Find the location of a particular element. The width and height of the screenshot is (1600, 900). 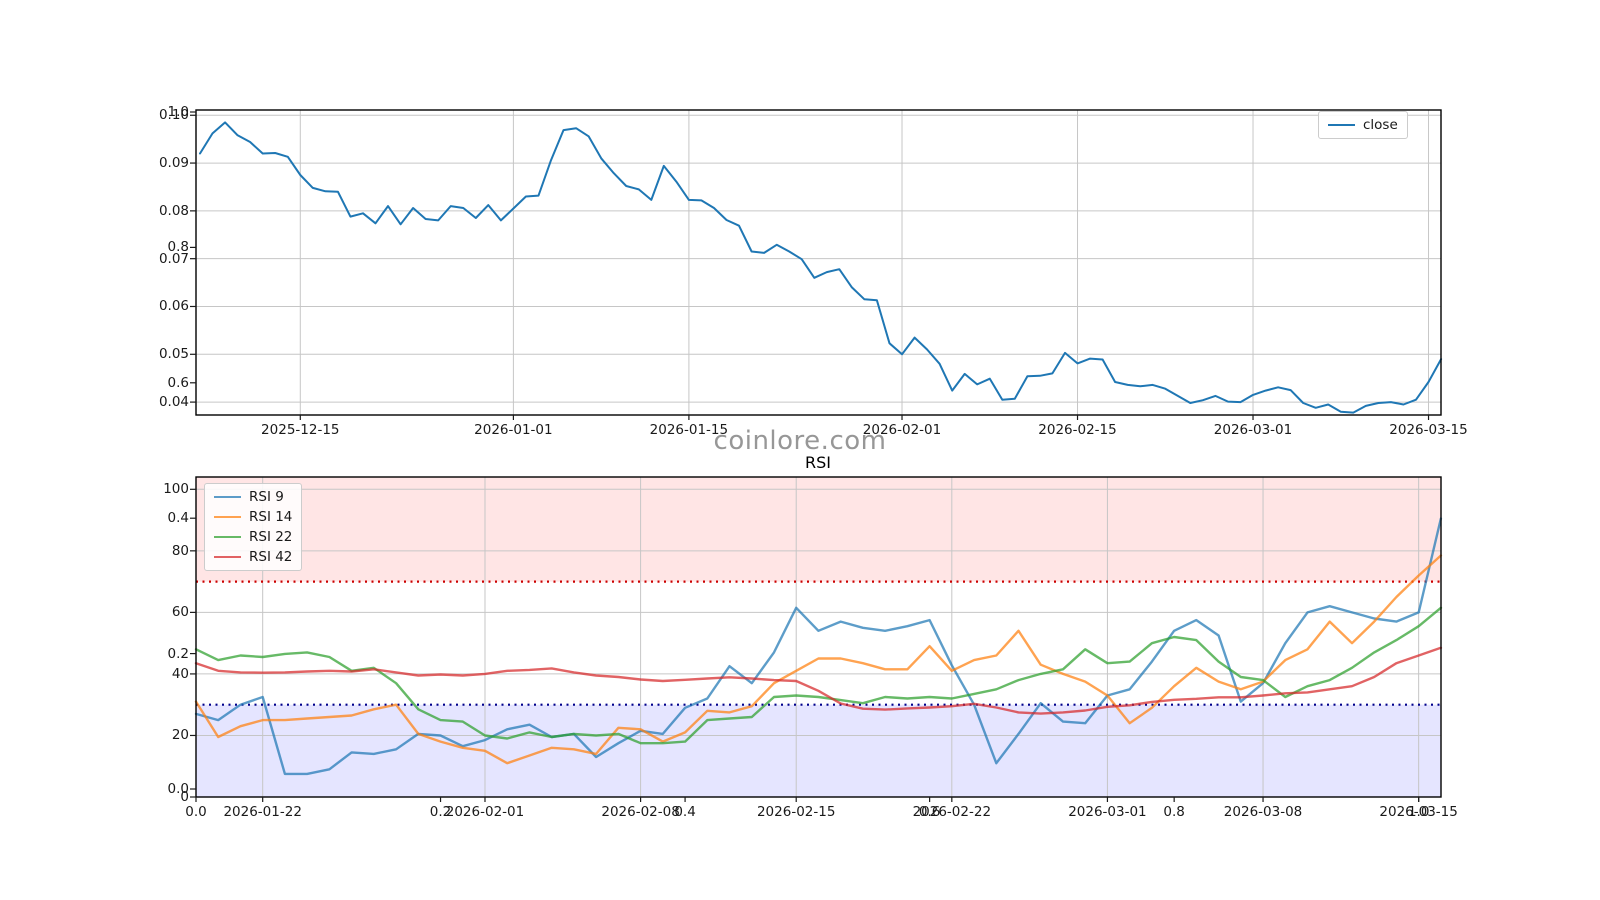

y-tick-label: 0.04 is located at coordinates (173, 402).